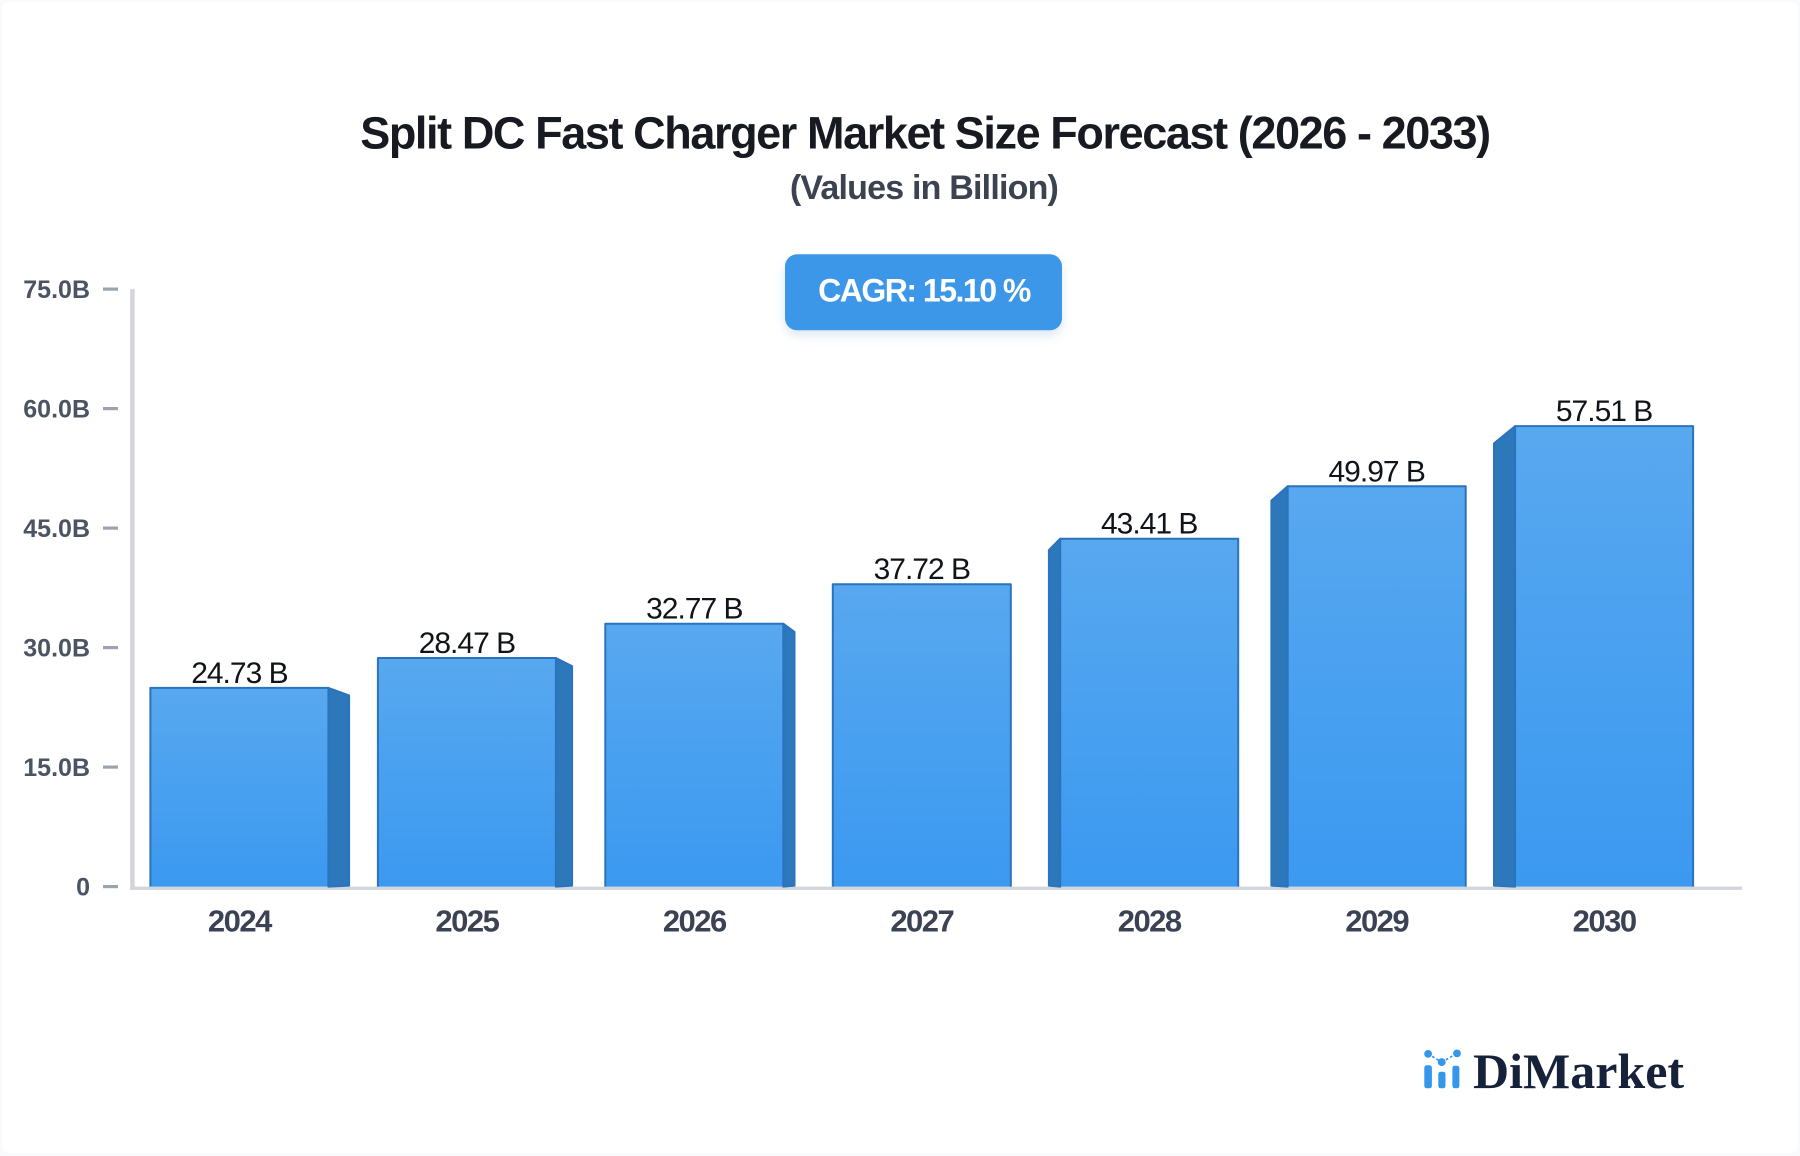 This screenshot has height=1156, width=1800. Describe the element at coordinates (924, 291) in the screenshot. I see `svg-text: CAGR: 15.10 %` at that location.